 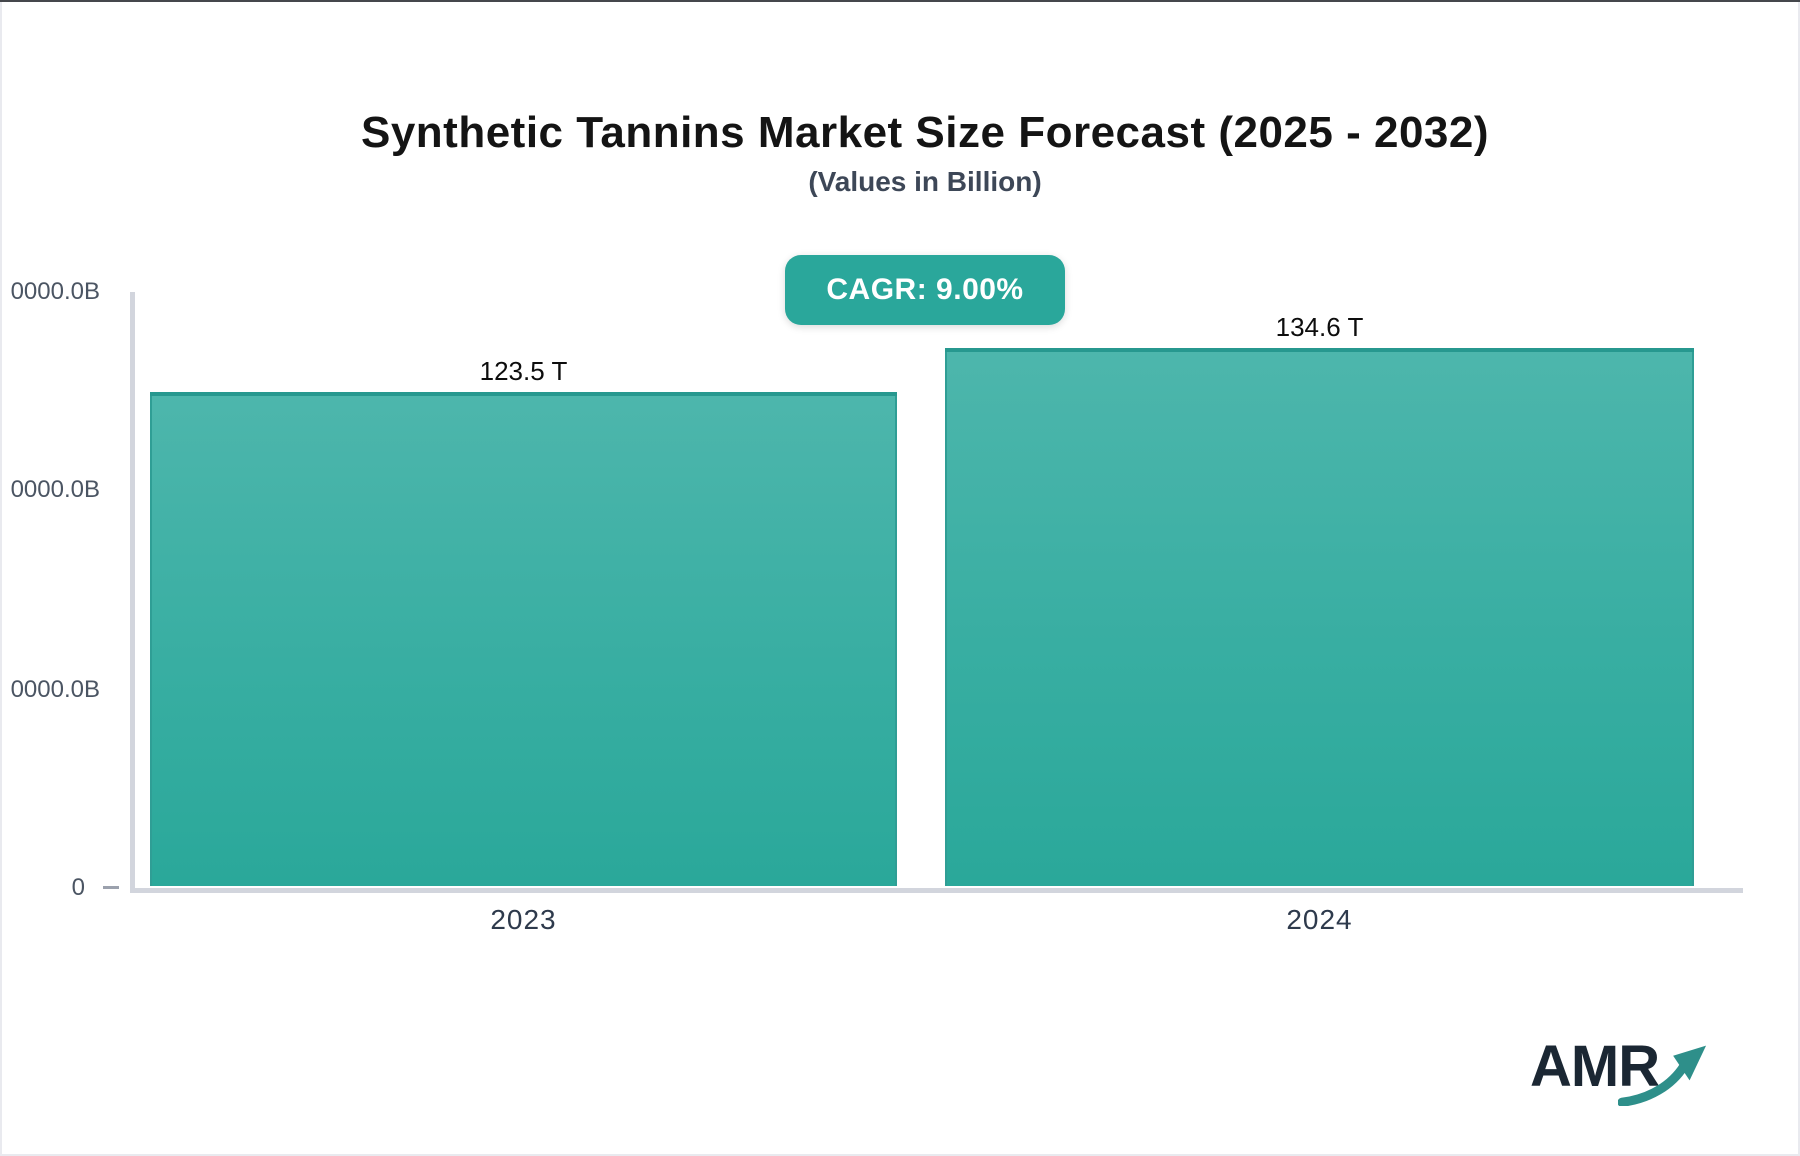 I want to click on growth-arrow-icon, so click(x=1662, y=1075).